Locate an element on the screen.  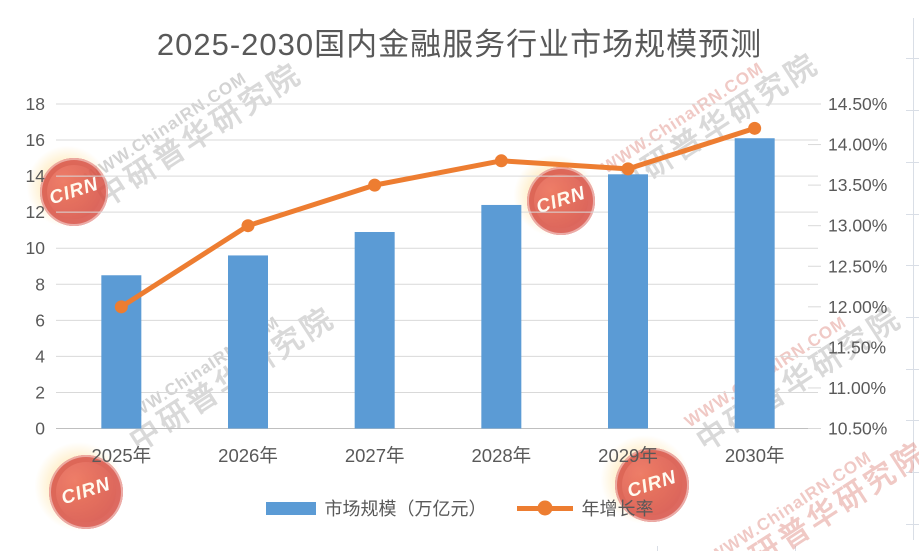
left-axis-tick-label: 0 is located at coordinates (40, 429).